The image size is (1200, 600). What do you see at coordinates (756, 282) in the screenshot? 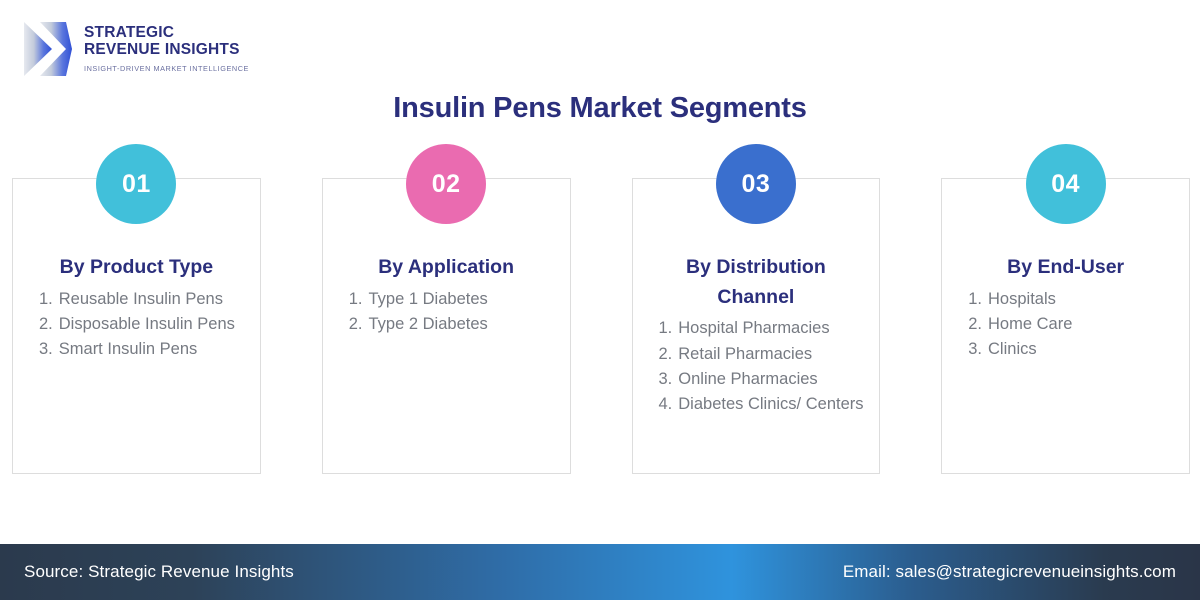
I see `segment-heading: By Distribution Channel` at bounding box center [756, 282].